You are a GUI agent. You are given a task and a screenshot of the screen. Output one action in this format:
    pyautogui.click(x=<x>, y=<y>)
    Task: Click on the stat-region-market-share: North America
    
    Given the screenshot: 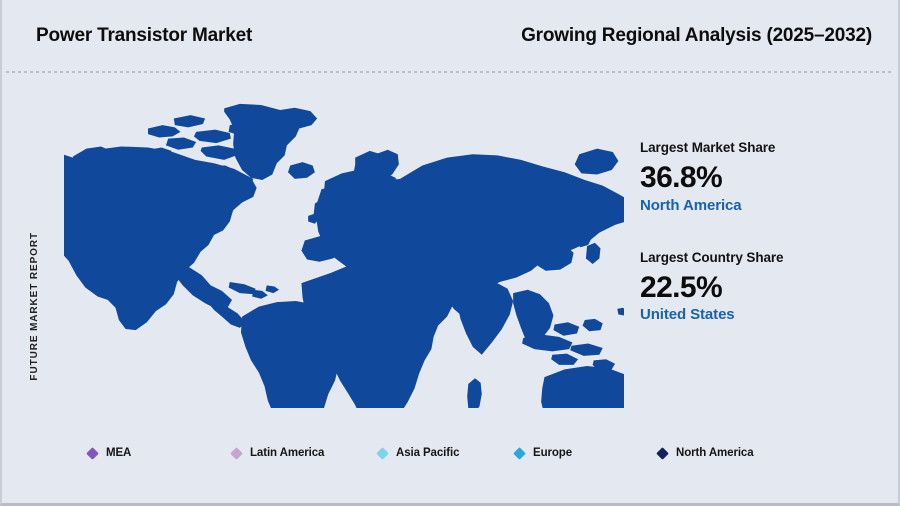 What is the action you would take?
    pyautogui.click(x=691, y=205)
    